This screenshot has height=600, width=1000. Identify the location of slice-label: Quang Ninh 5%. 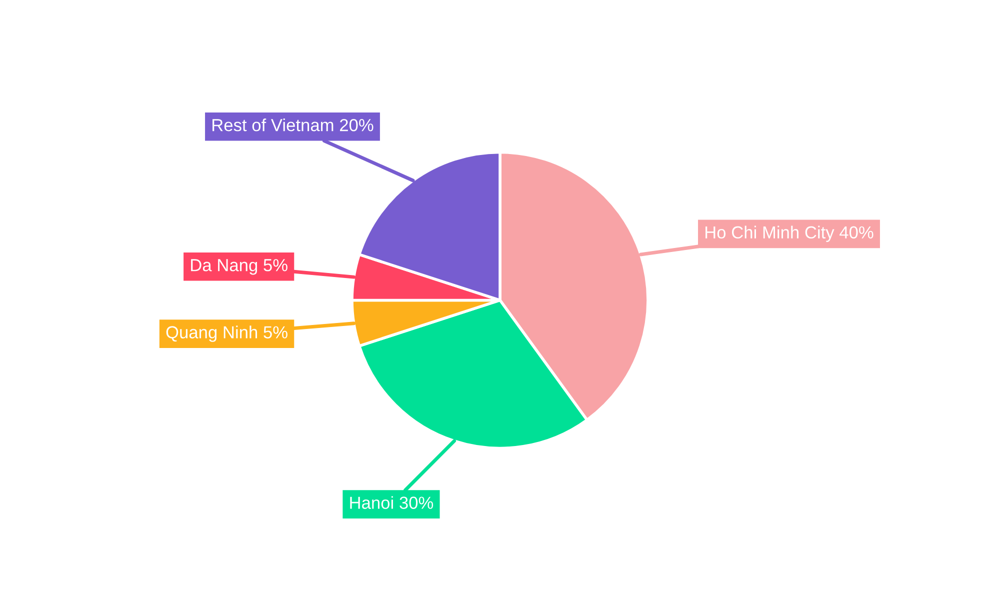
(227, 334).